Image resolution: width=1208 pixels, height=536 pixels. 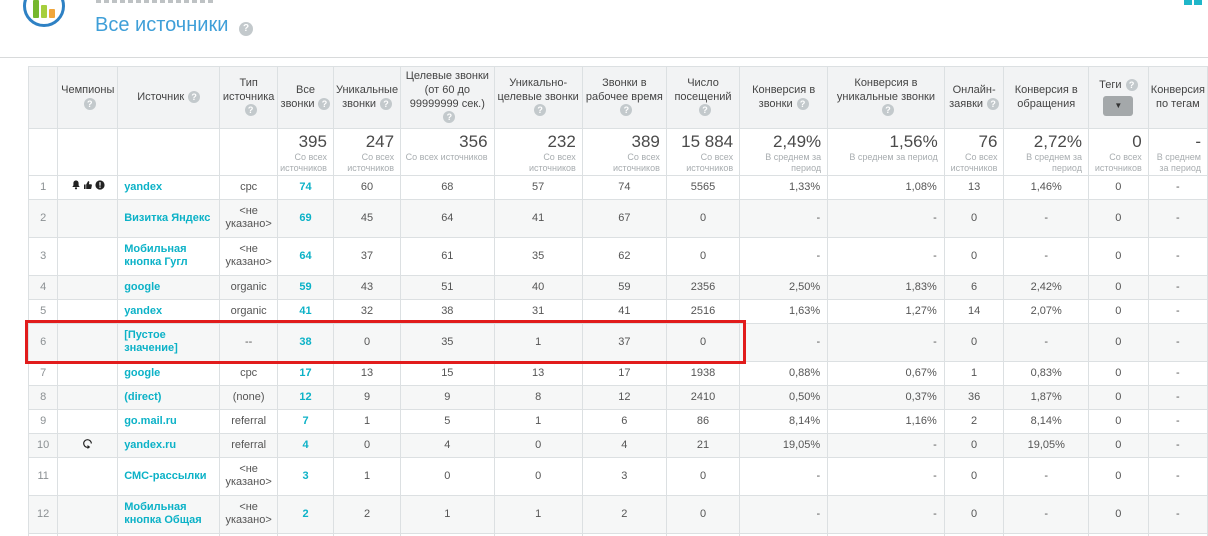 I want to click on visits-cell: 2516, so click(x=703, y=311).